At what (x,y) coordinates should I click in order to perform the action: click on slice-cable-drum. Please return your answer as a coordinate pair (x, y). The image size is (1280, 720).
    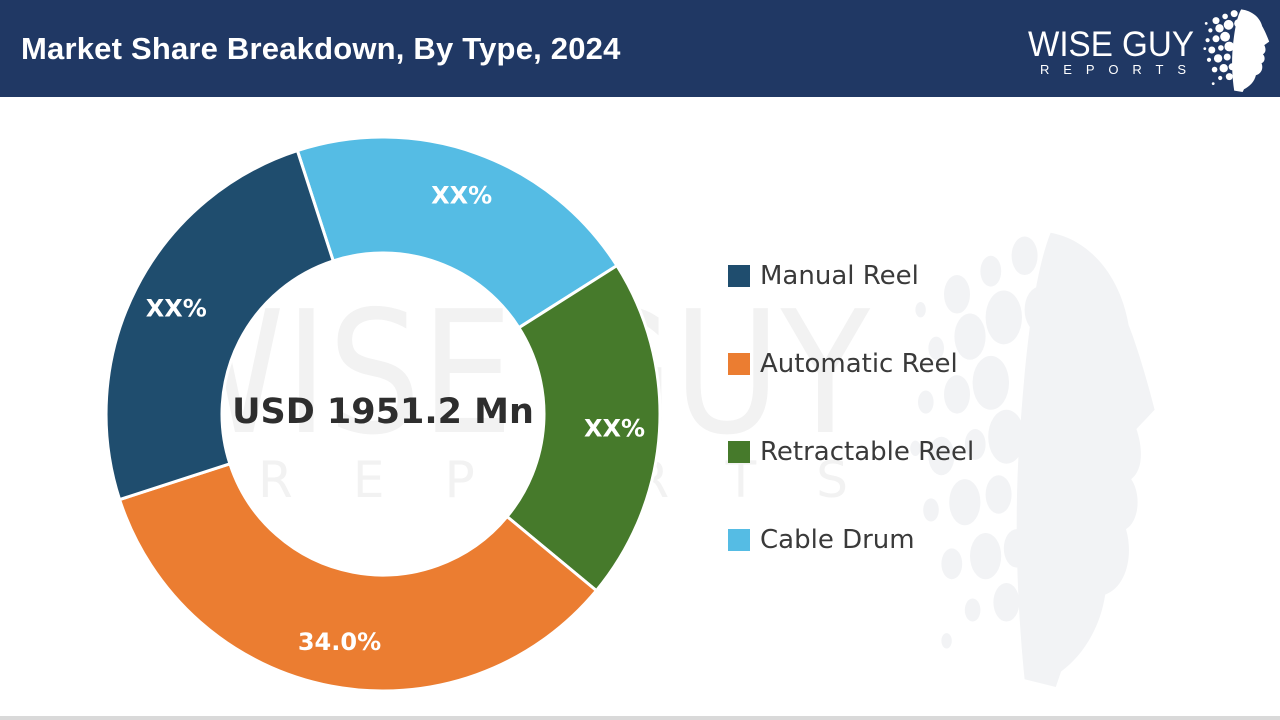
    Looking at the image, I should click on (457, 232).